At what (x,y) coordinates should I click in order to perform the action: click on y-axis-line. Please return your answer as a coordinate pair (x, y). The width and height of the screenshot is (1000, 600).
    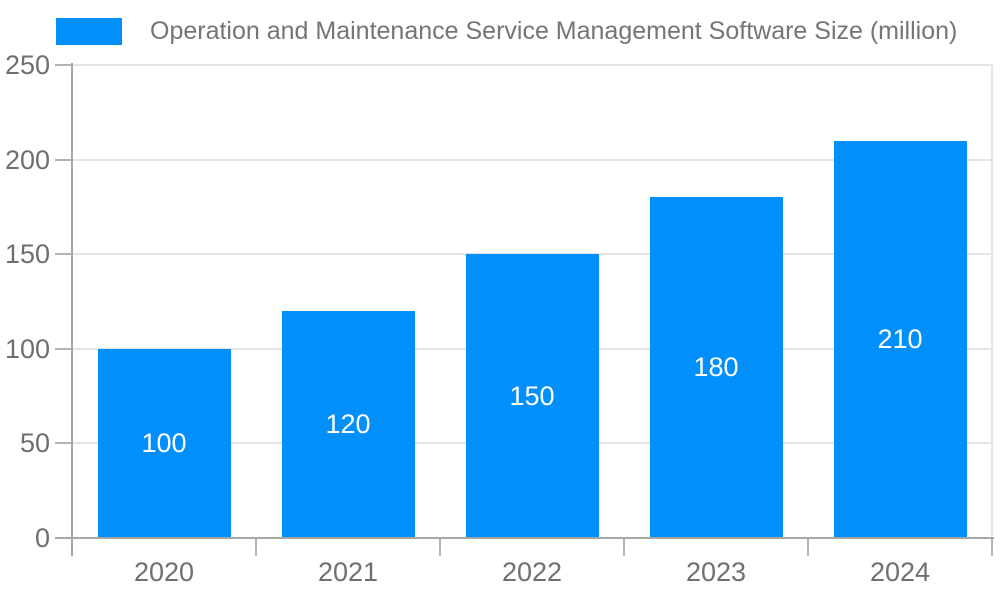
    Looking at the image, I should click on (72, 309).